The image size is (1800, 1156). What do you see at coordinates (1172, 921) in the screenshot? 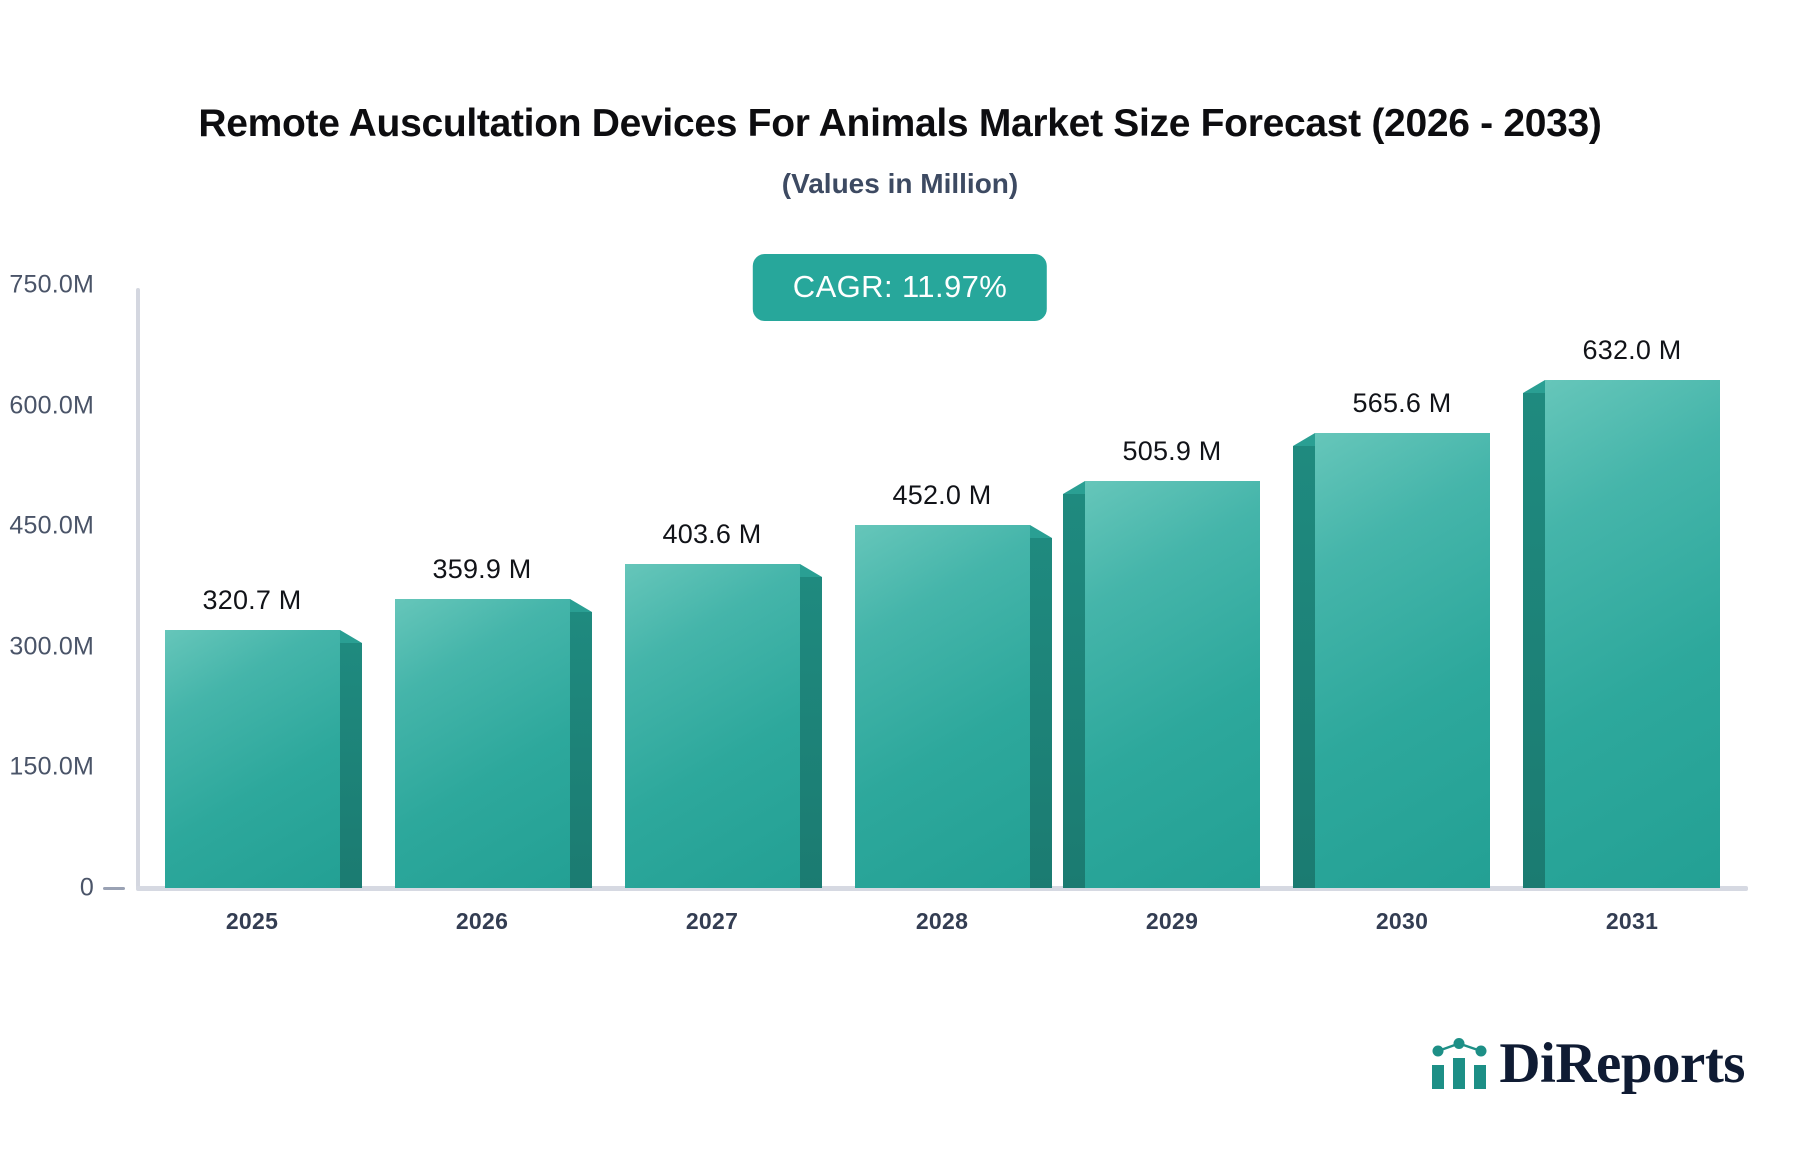
I see `x-axis-tick-label-2029: 2029` at bounding box center [1172, 921].